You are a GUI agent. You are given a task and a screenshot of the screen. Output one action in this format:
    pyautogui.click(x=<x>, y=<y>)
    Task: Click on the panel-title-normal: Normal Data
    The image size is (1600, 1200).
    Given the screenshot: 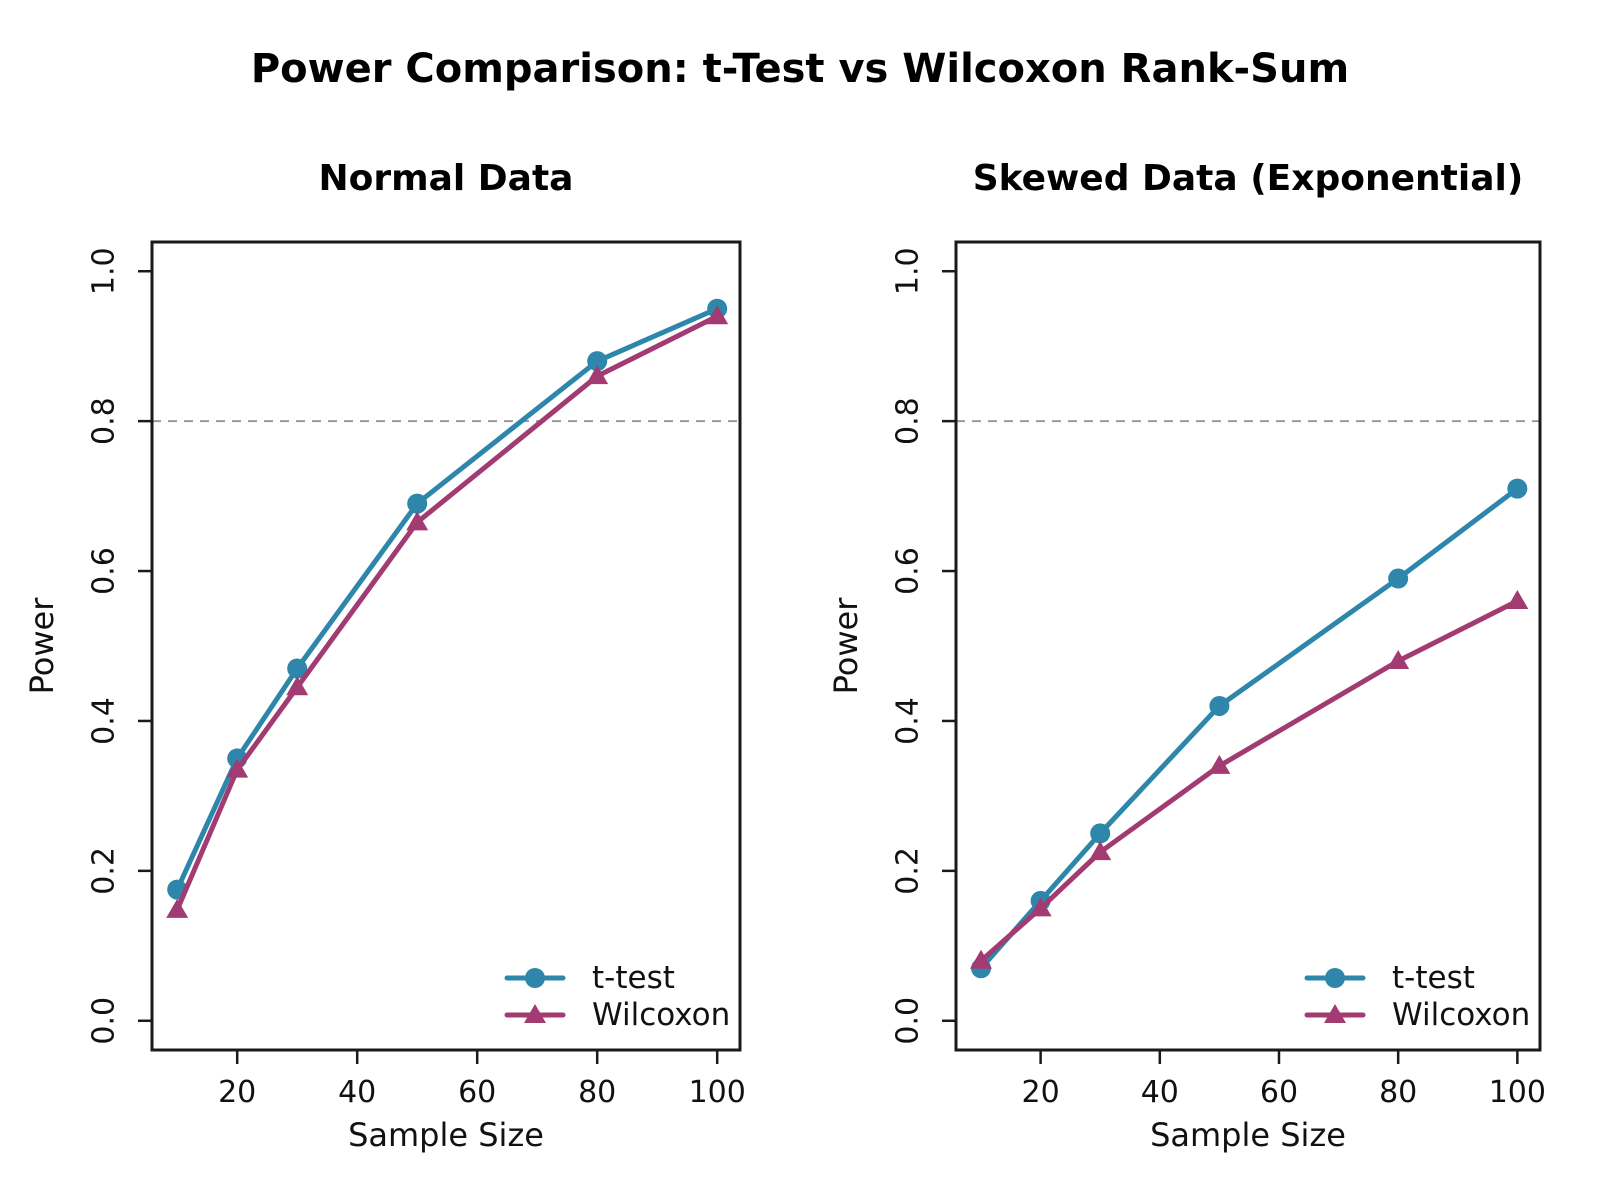 What is the action you would take?
    pyautogui.click(x=446, y=178)
    